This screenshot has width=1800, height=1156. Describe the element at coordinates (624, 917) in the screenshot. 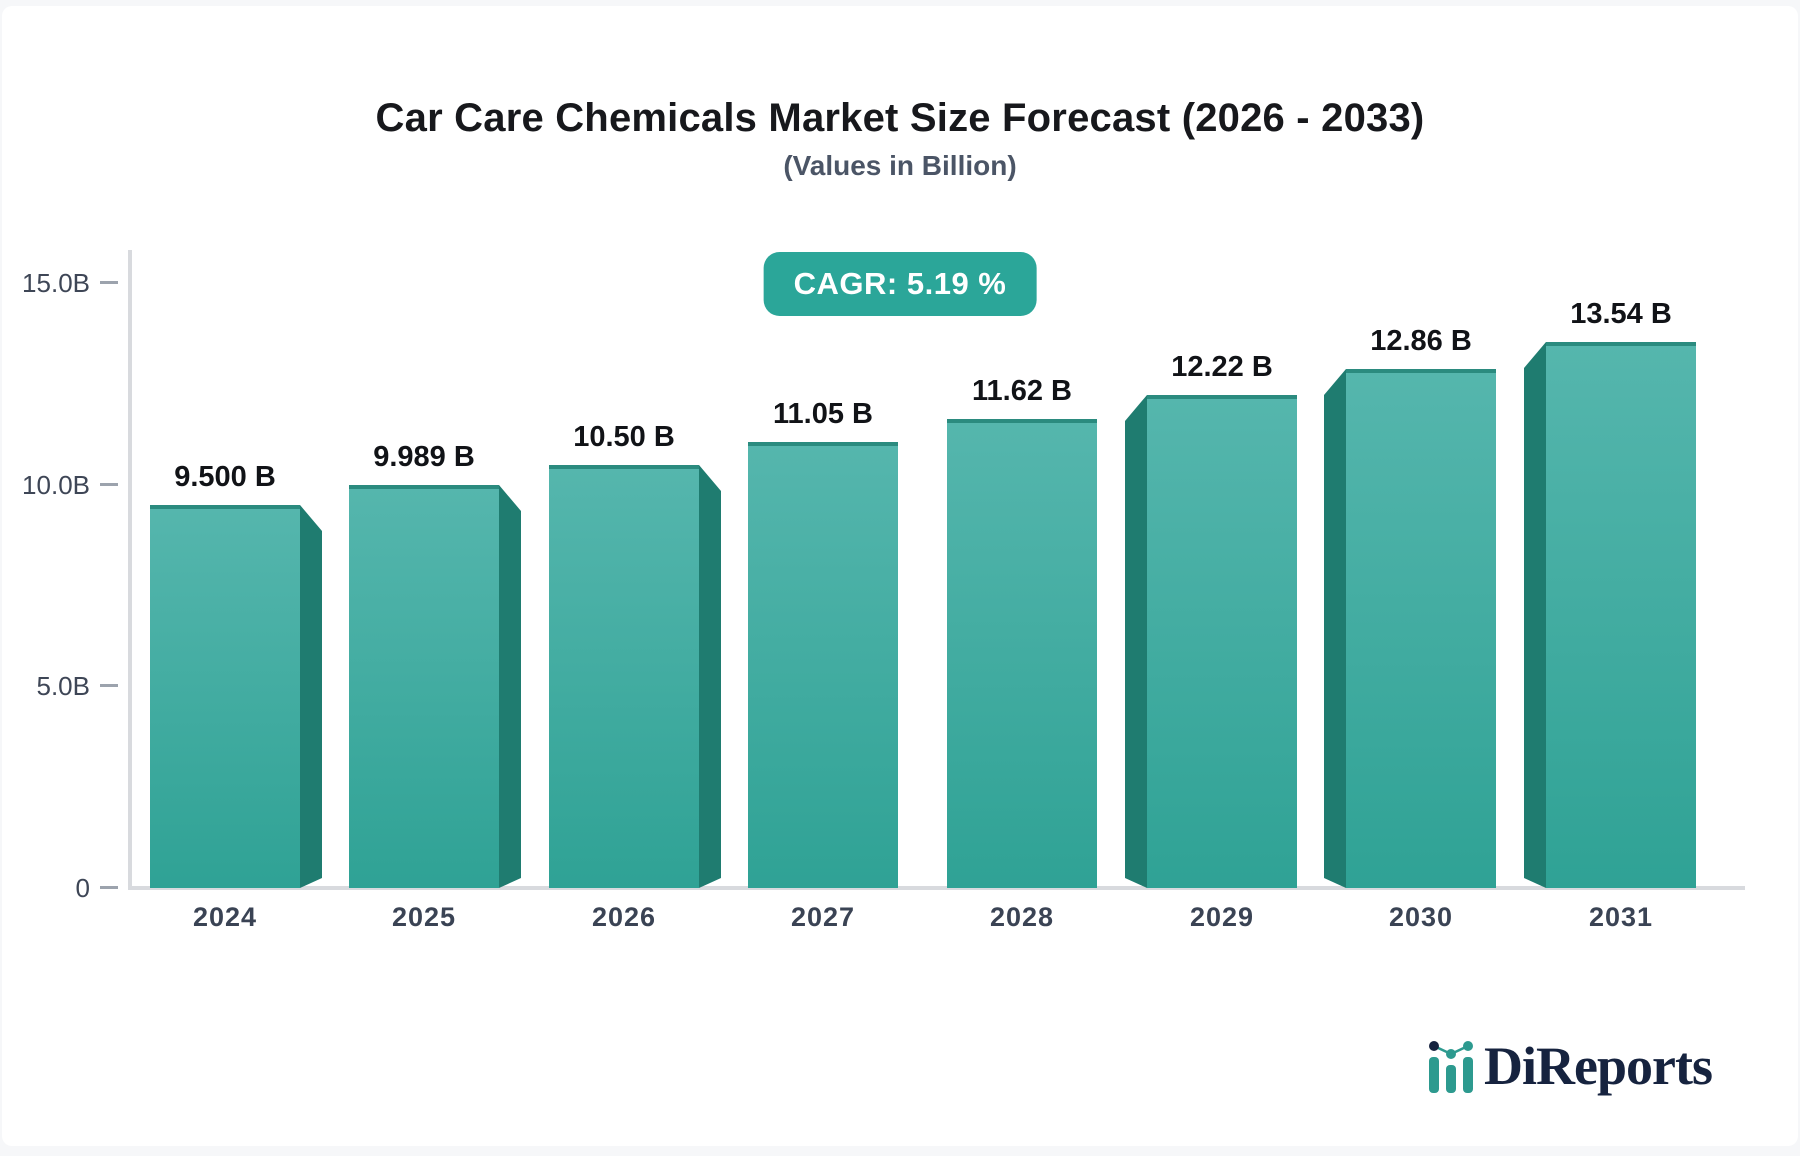

I see `x-axis-label: 2026` at that location.